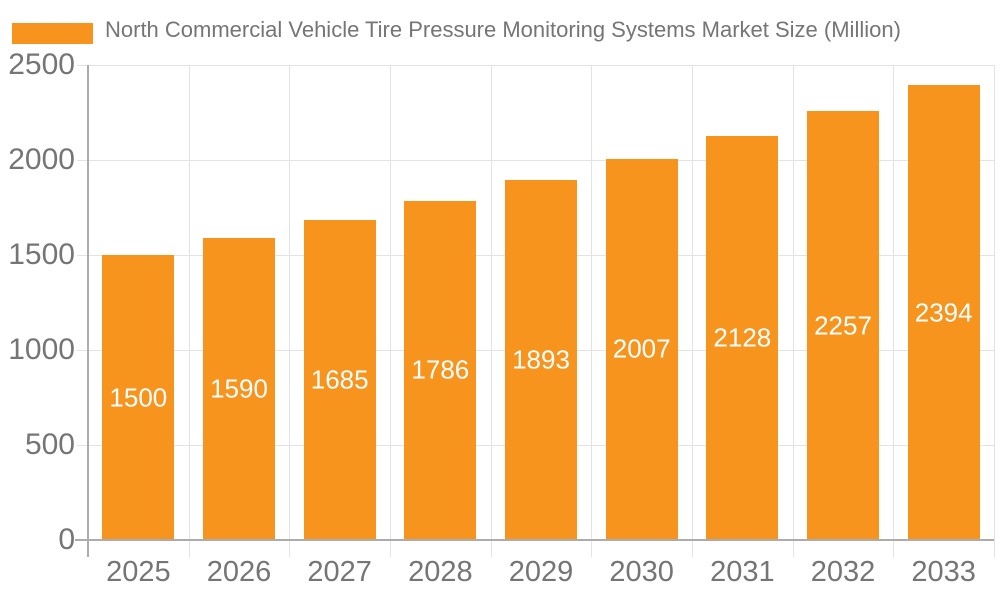 This screenshot has width=1000, height=600. I want to click on bar-value-label-2031: 2128, so click(742, 337).